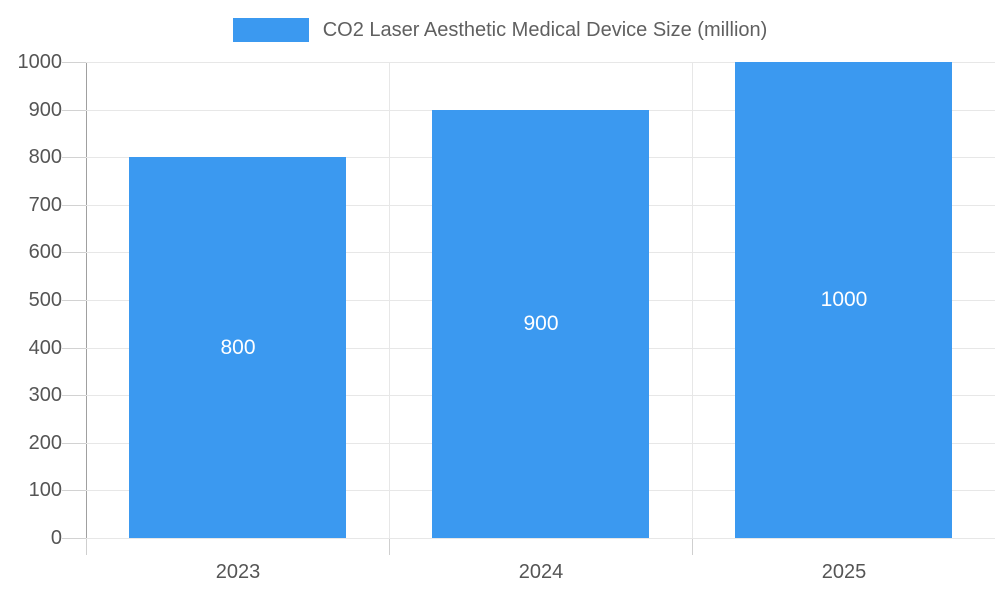  What do you see at coordinates (270, 30) in the screenshot?
I see `legend-color-swatch` at bounding box center [270, 30].